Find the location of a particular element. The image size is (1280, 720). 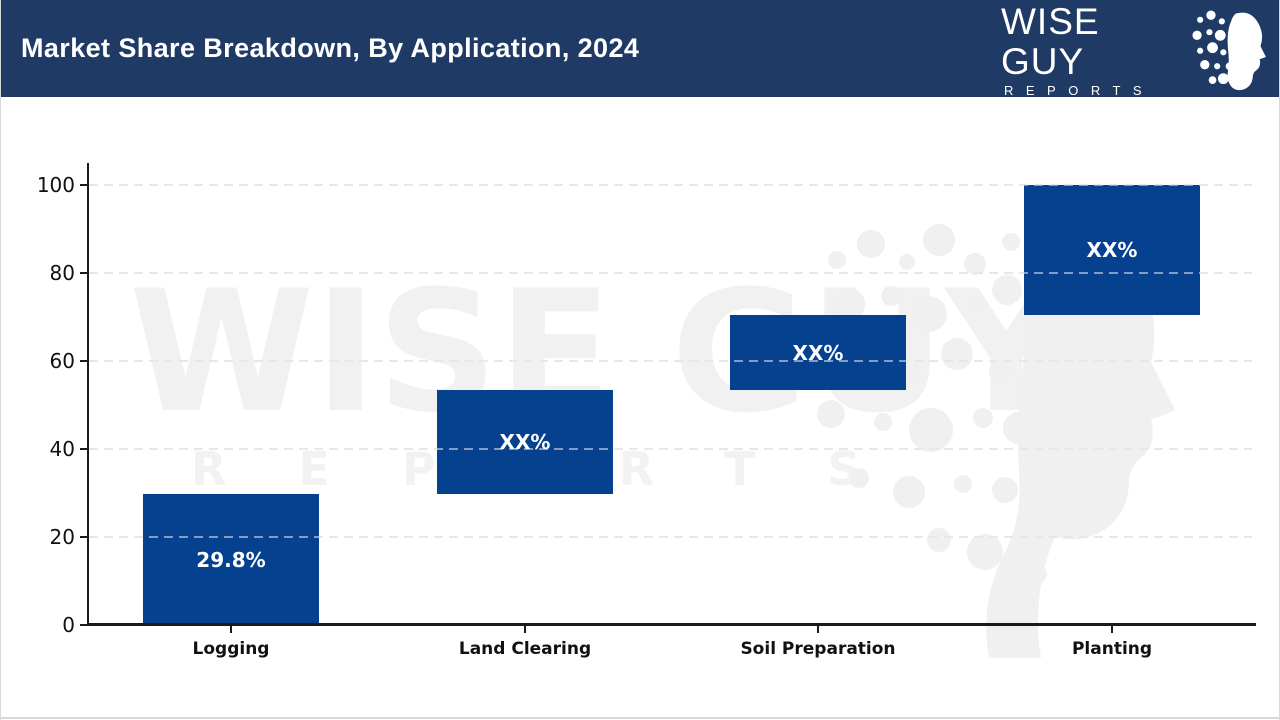

x-category-label: Planting is located at coordinates (1112, 649).